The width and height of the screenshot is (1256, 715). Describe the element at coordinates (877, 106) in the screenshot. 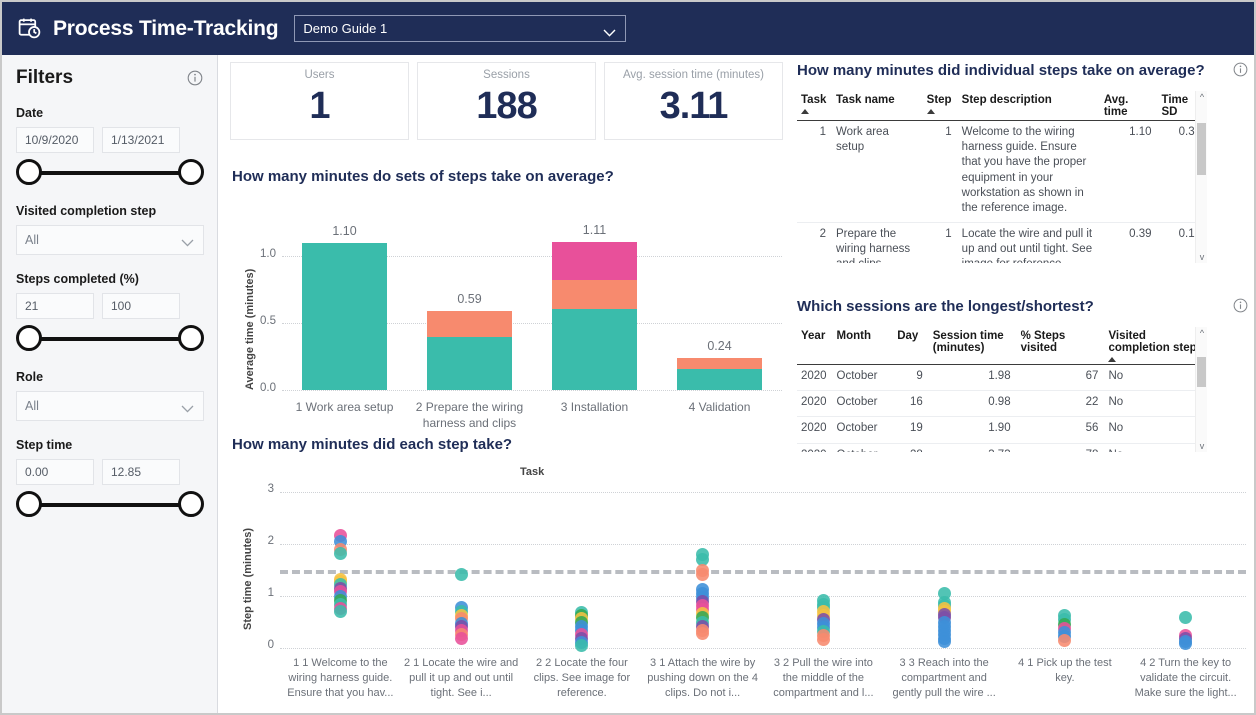

I see `column-header-task-name: Task name` at that location.